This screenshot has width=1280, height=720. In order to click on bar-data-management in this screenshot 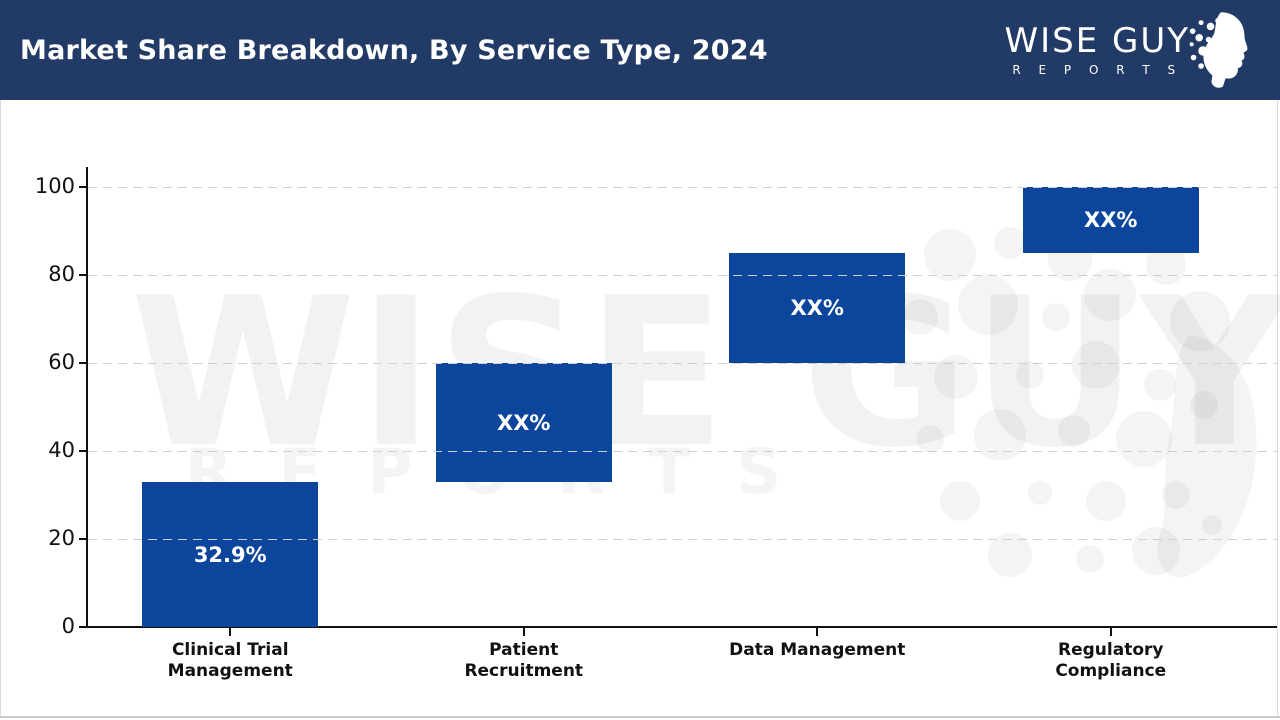, I will do `click(817, 308)`.